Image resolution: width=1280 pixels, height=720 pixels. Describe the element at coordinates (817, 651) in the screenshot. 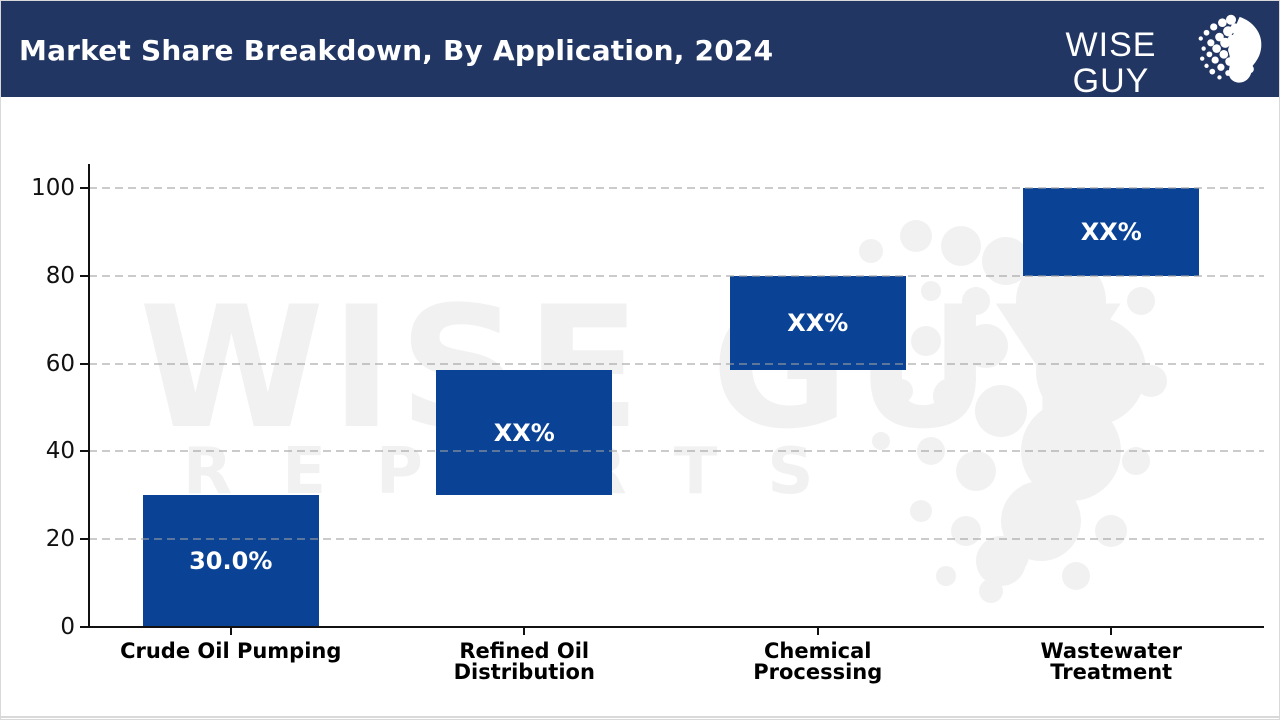

I see `x-category-label-line: Chemical` at that location.